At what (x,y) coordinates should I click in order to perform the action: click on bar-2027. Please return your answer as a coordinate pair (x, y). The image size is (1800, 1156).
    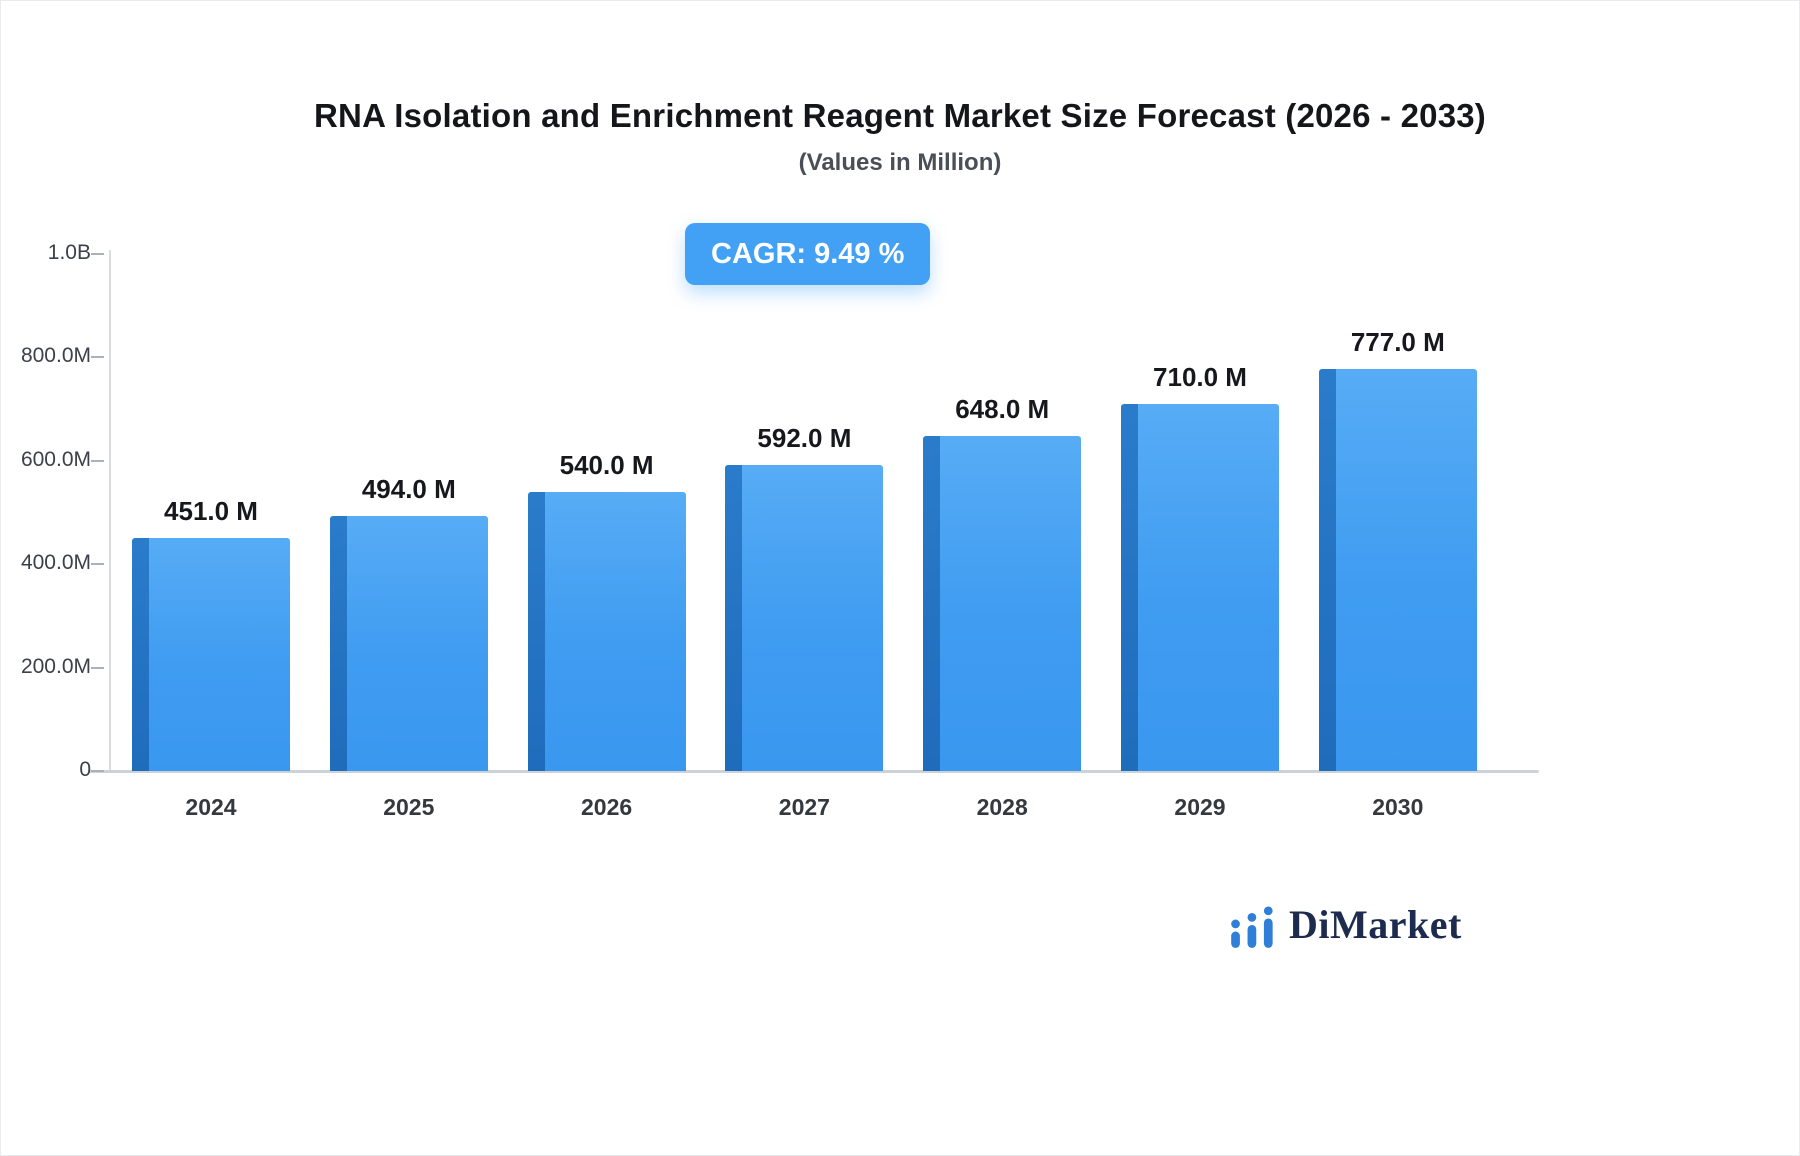
    Looking at the image, I should click on (804, 617).